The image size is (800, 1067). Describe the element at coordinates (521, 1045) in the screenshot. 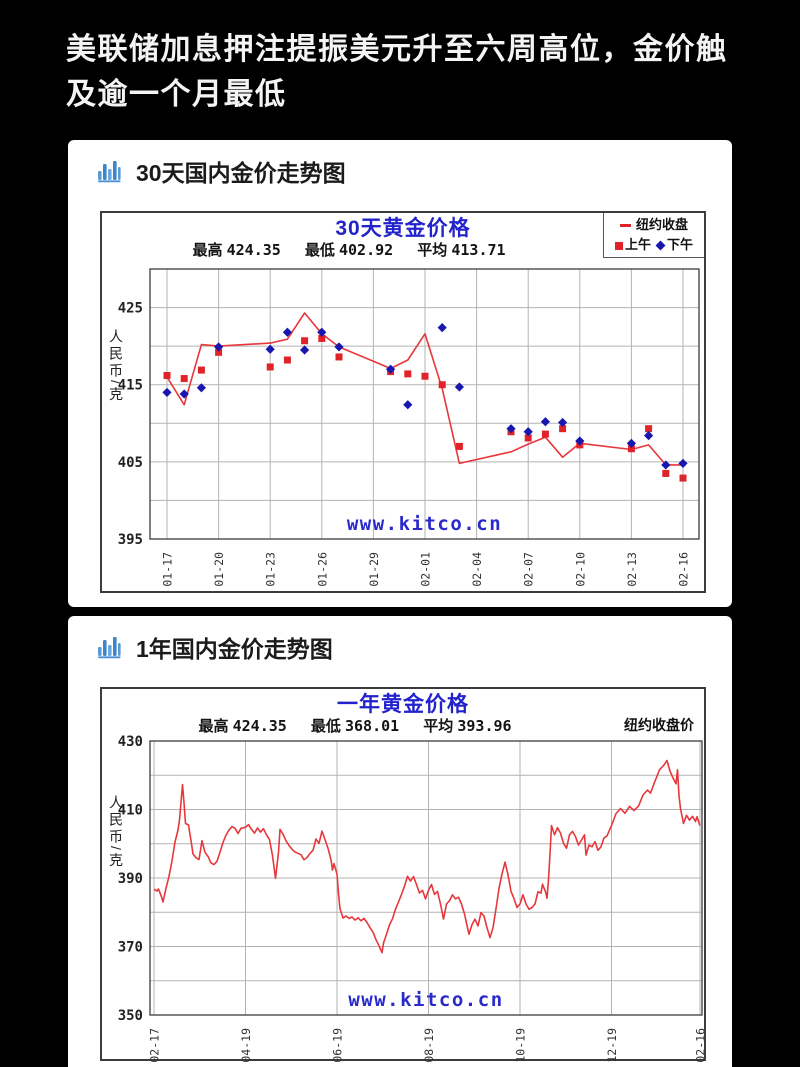

I see `svg-text: 10-19` at that location.